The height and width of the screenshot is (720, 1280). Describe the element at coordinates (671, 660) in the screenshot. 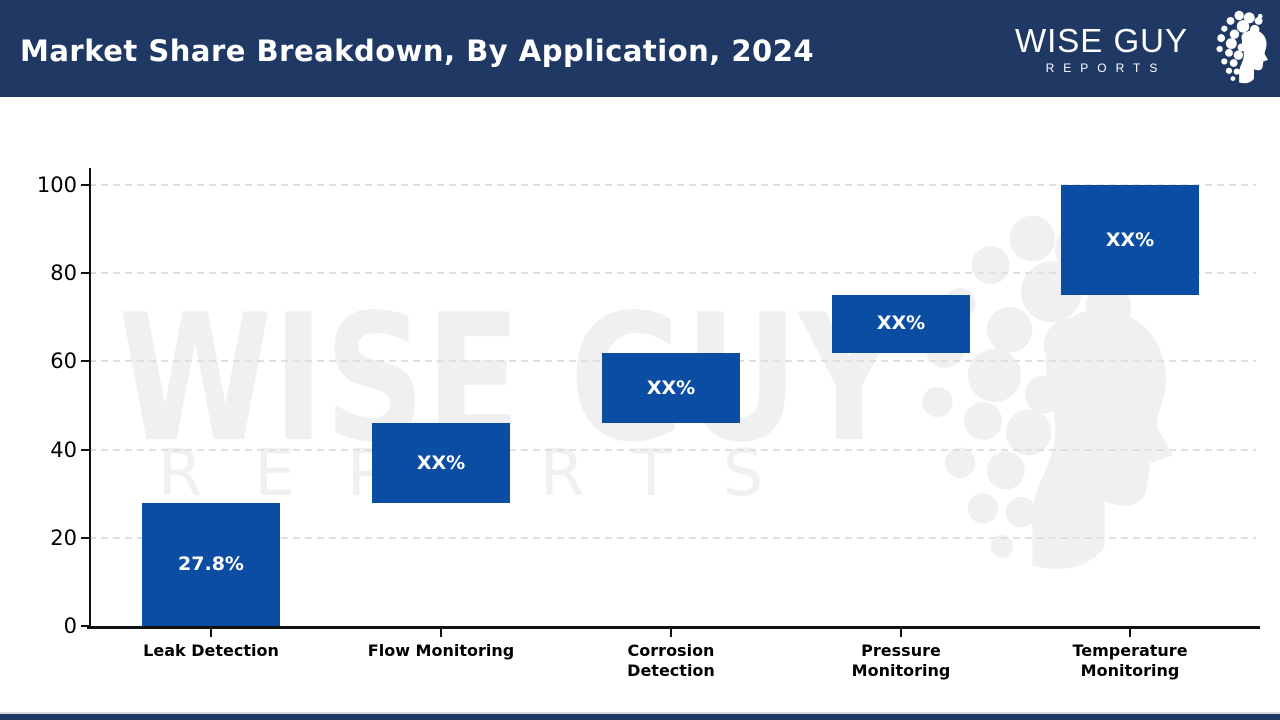

I see `x-axis-category-label: Corrosion Detection` at that location.